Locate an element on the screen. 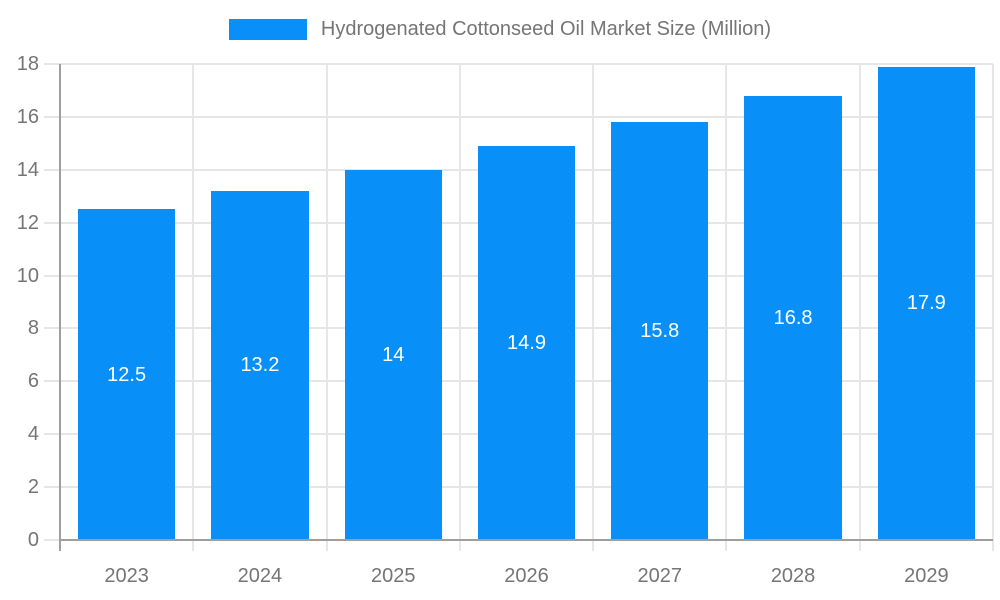  y-tick-label: 14 is located at coordinates (27, 169).